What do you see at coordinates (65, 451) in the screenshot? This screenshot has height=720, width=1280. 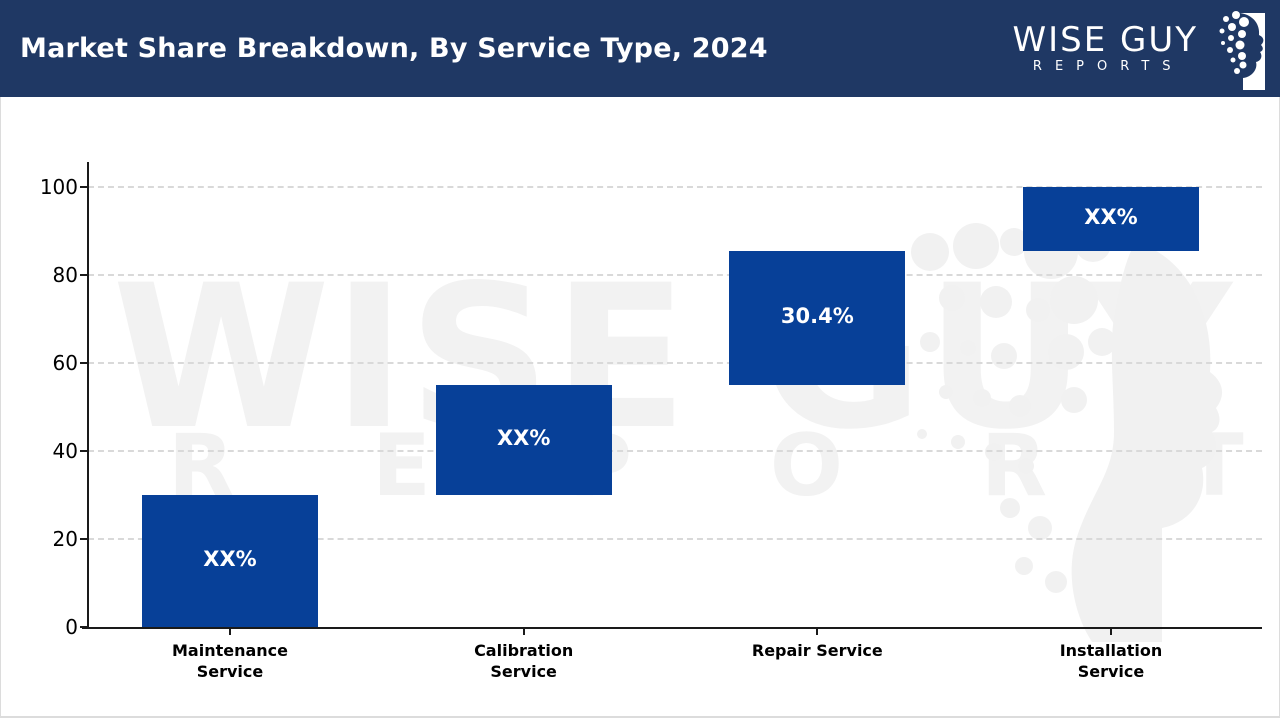 I see `y-axis-tick-label: 40` at bounding box center [65, 451].